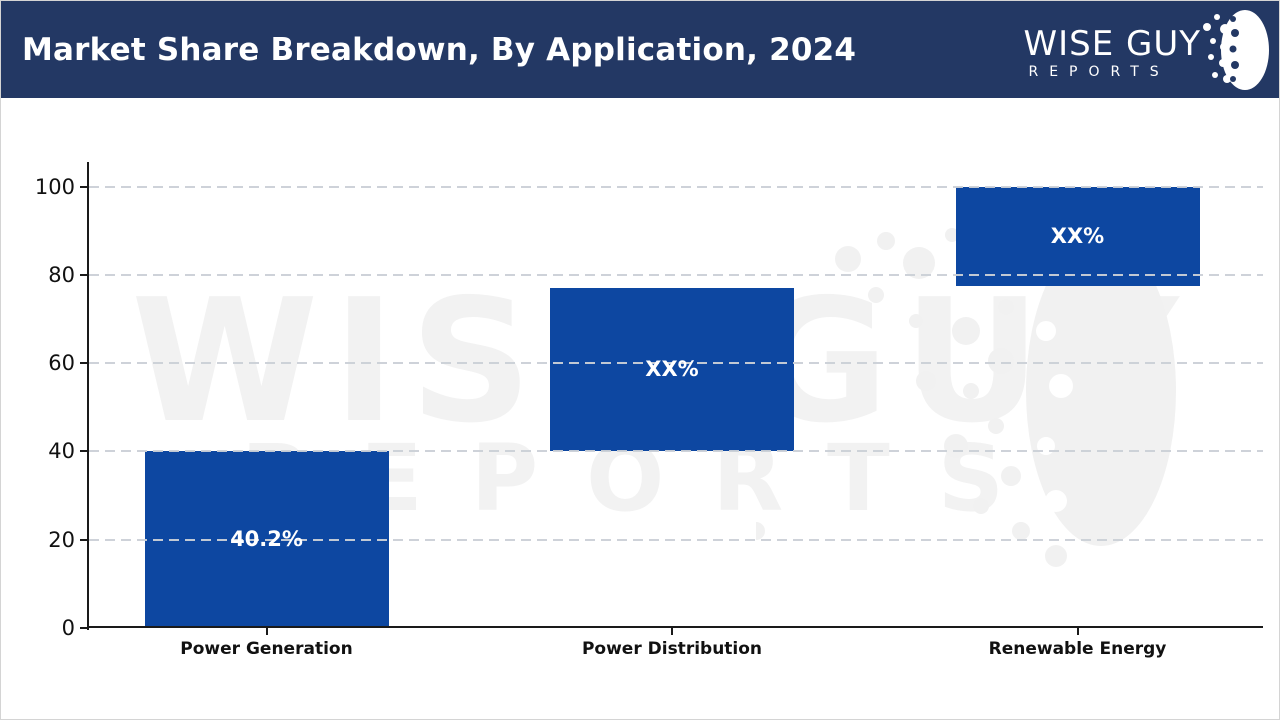 The height and width of the screenshot is (720, 1280). What do you see at coordinates (672, 649) in the screenshot?
I see `x-axis-label-power-distribution: Power Distribution` at bounding box center [672, 649].